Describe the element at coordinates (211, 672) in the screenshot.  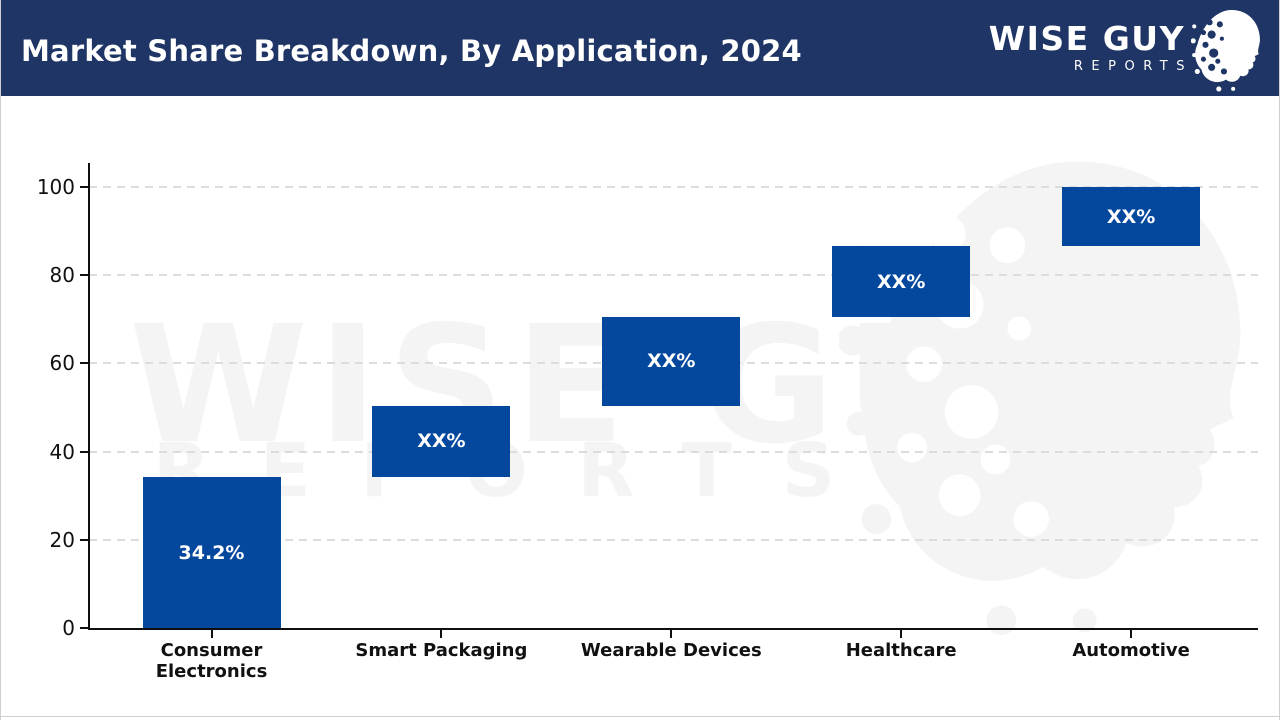
I see `category-label-line: Electronics` at that location.